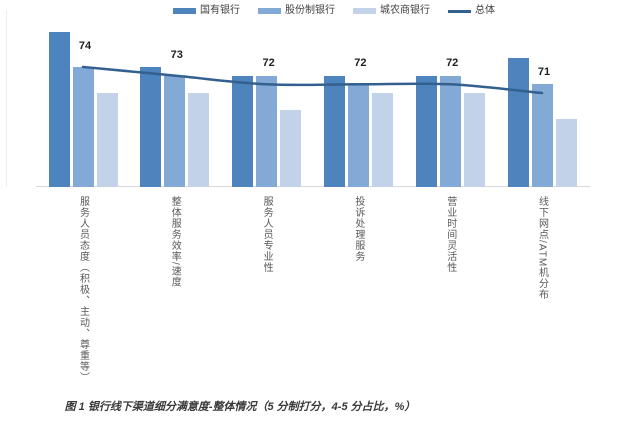 This screenshot has height=426, width=640. I want to click on bar-国有银行-c2, so click(151, 126).